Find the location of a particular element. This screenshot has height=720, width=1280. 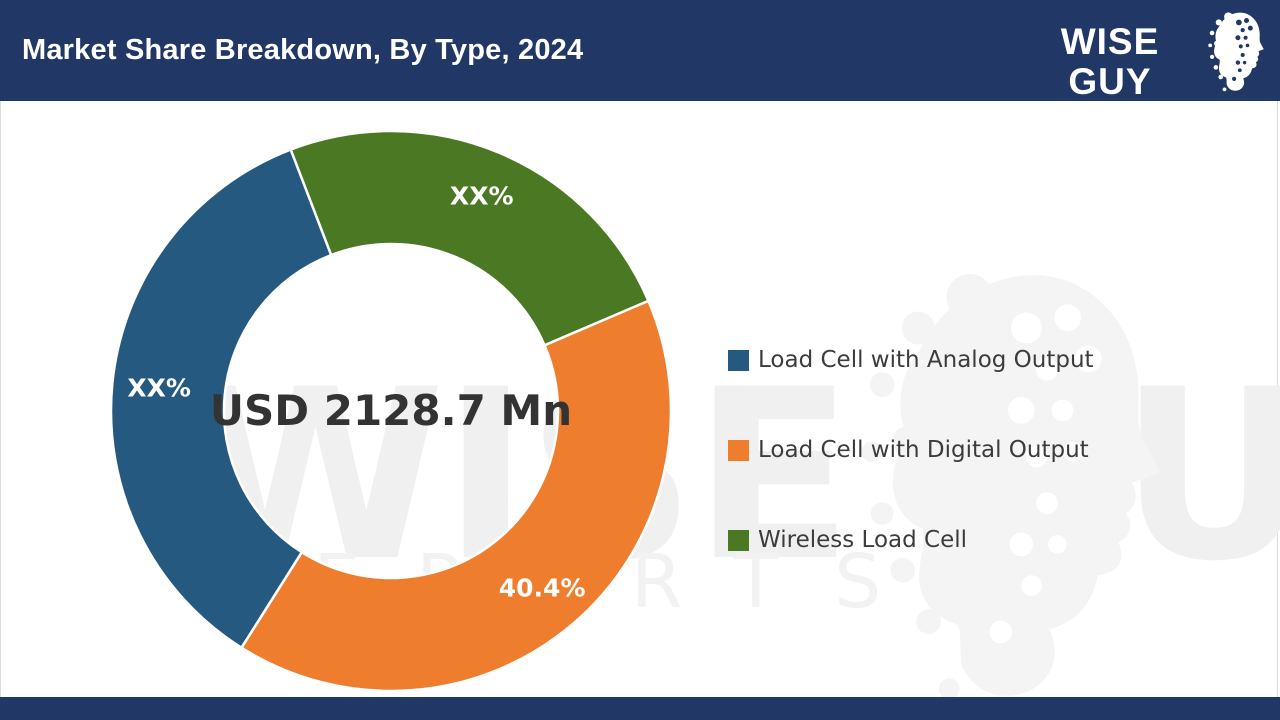

legend-label: Load Cell with Digital Output is located at coordinates (923, 450).